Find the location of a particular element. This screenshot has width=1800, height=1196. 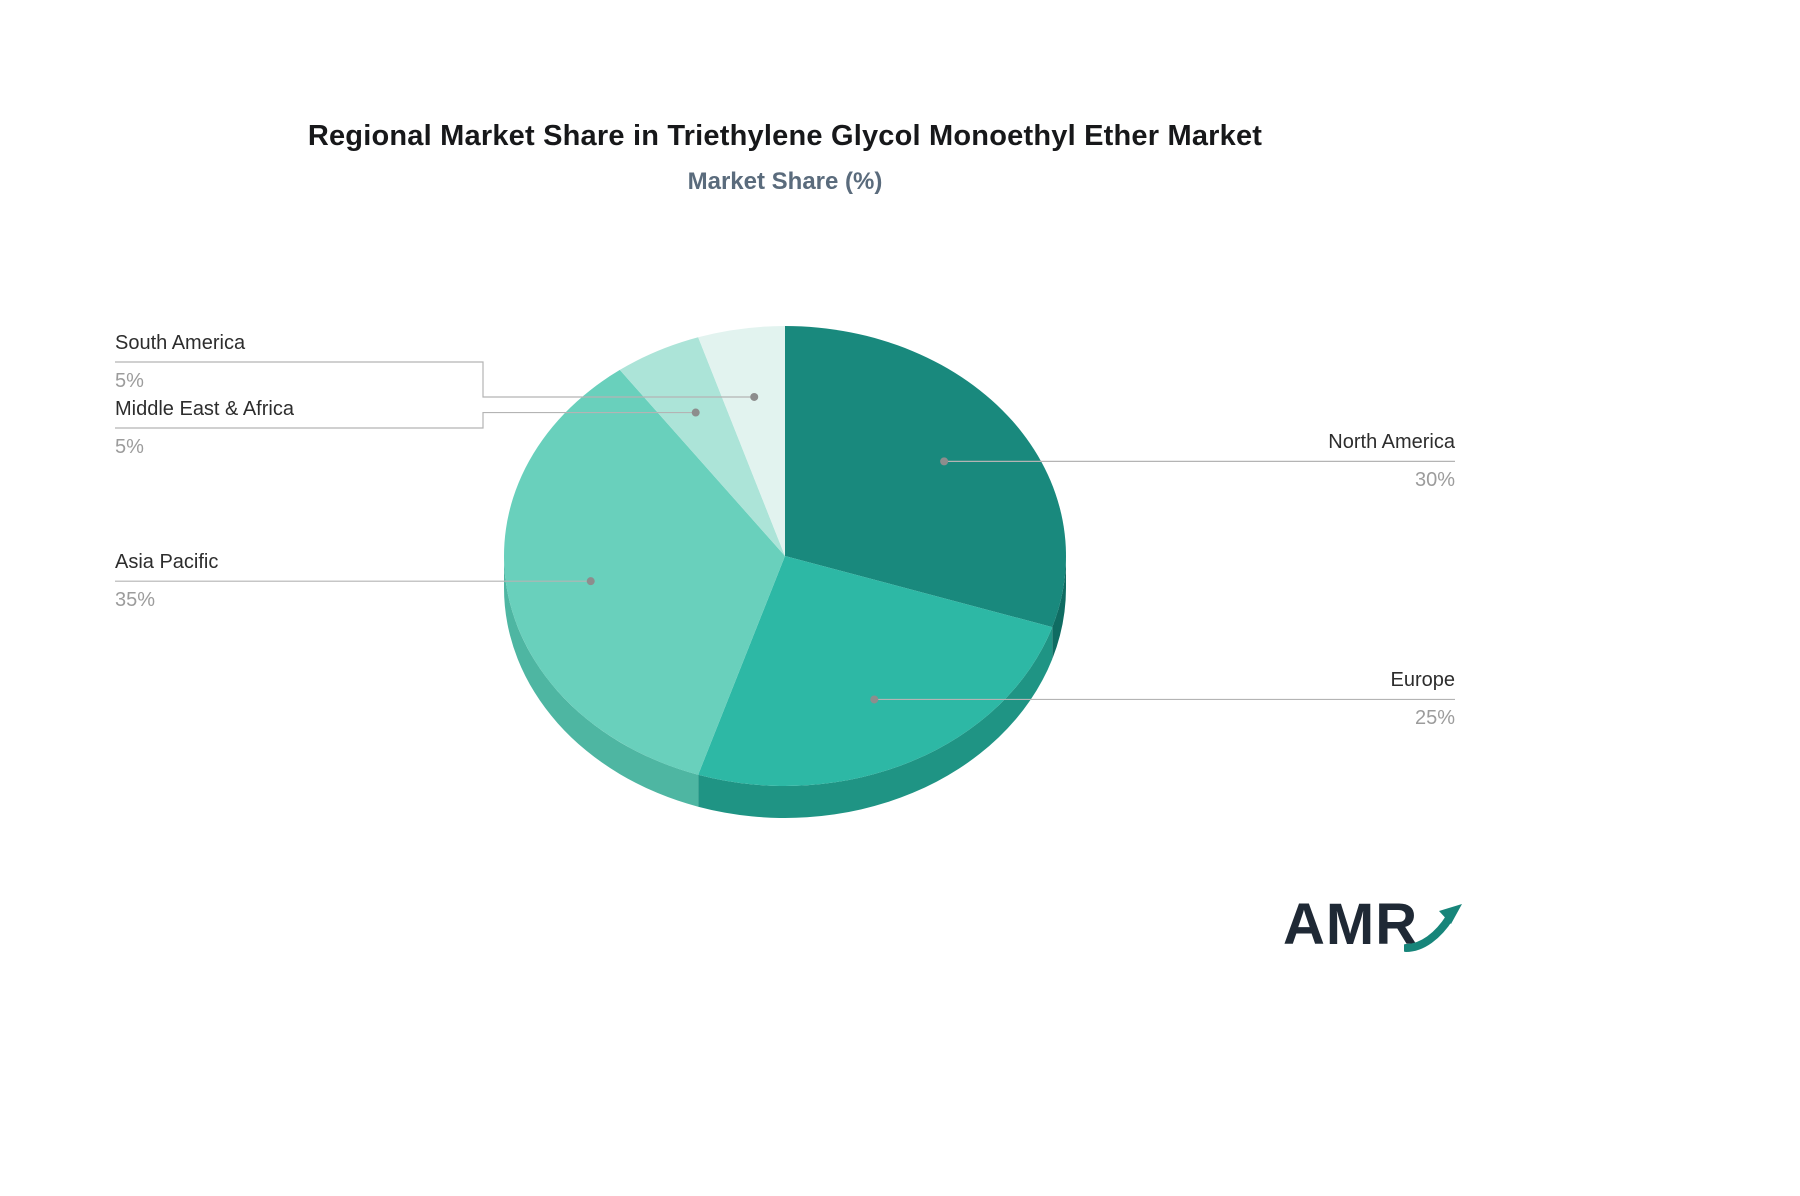

slice-label: South America is located at coordinates (180, 343).